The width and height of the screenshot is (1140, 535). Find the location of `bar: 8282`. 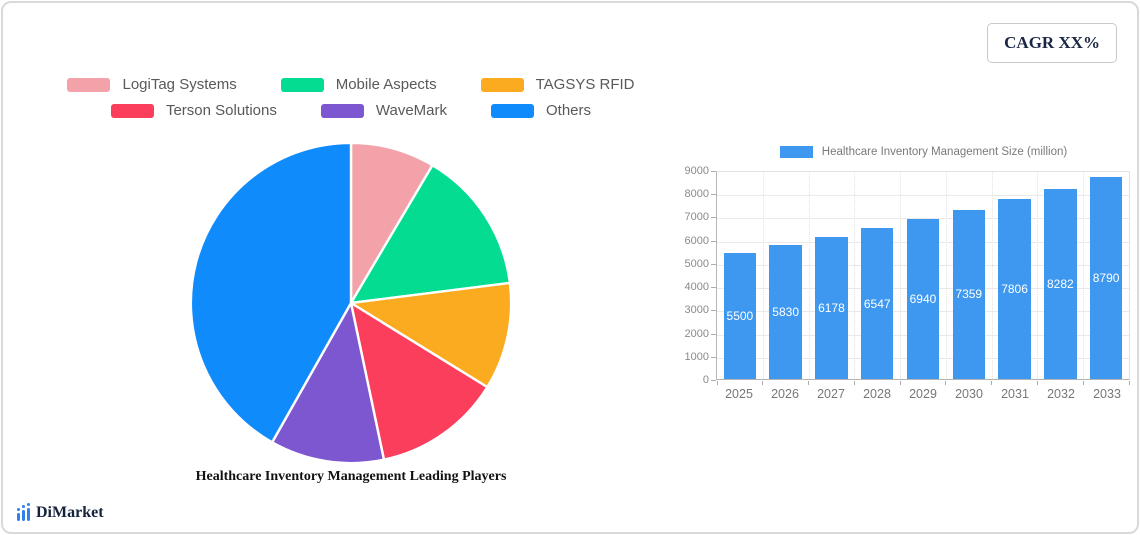

bar: 8282 is located at coordinates (1060, 283).